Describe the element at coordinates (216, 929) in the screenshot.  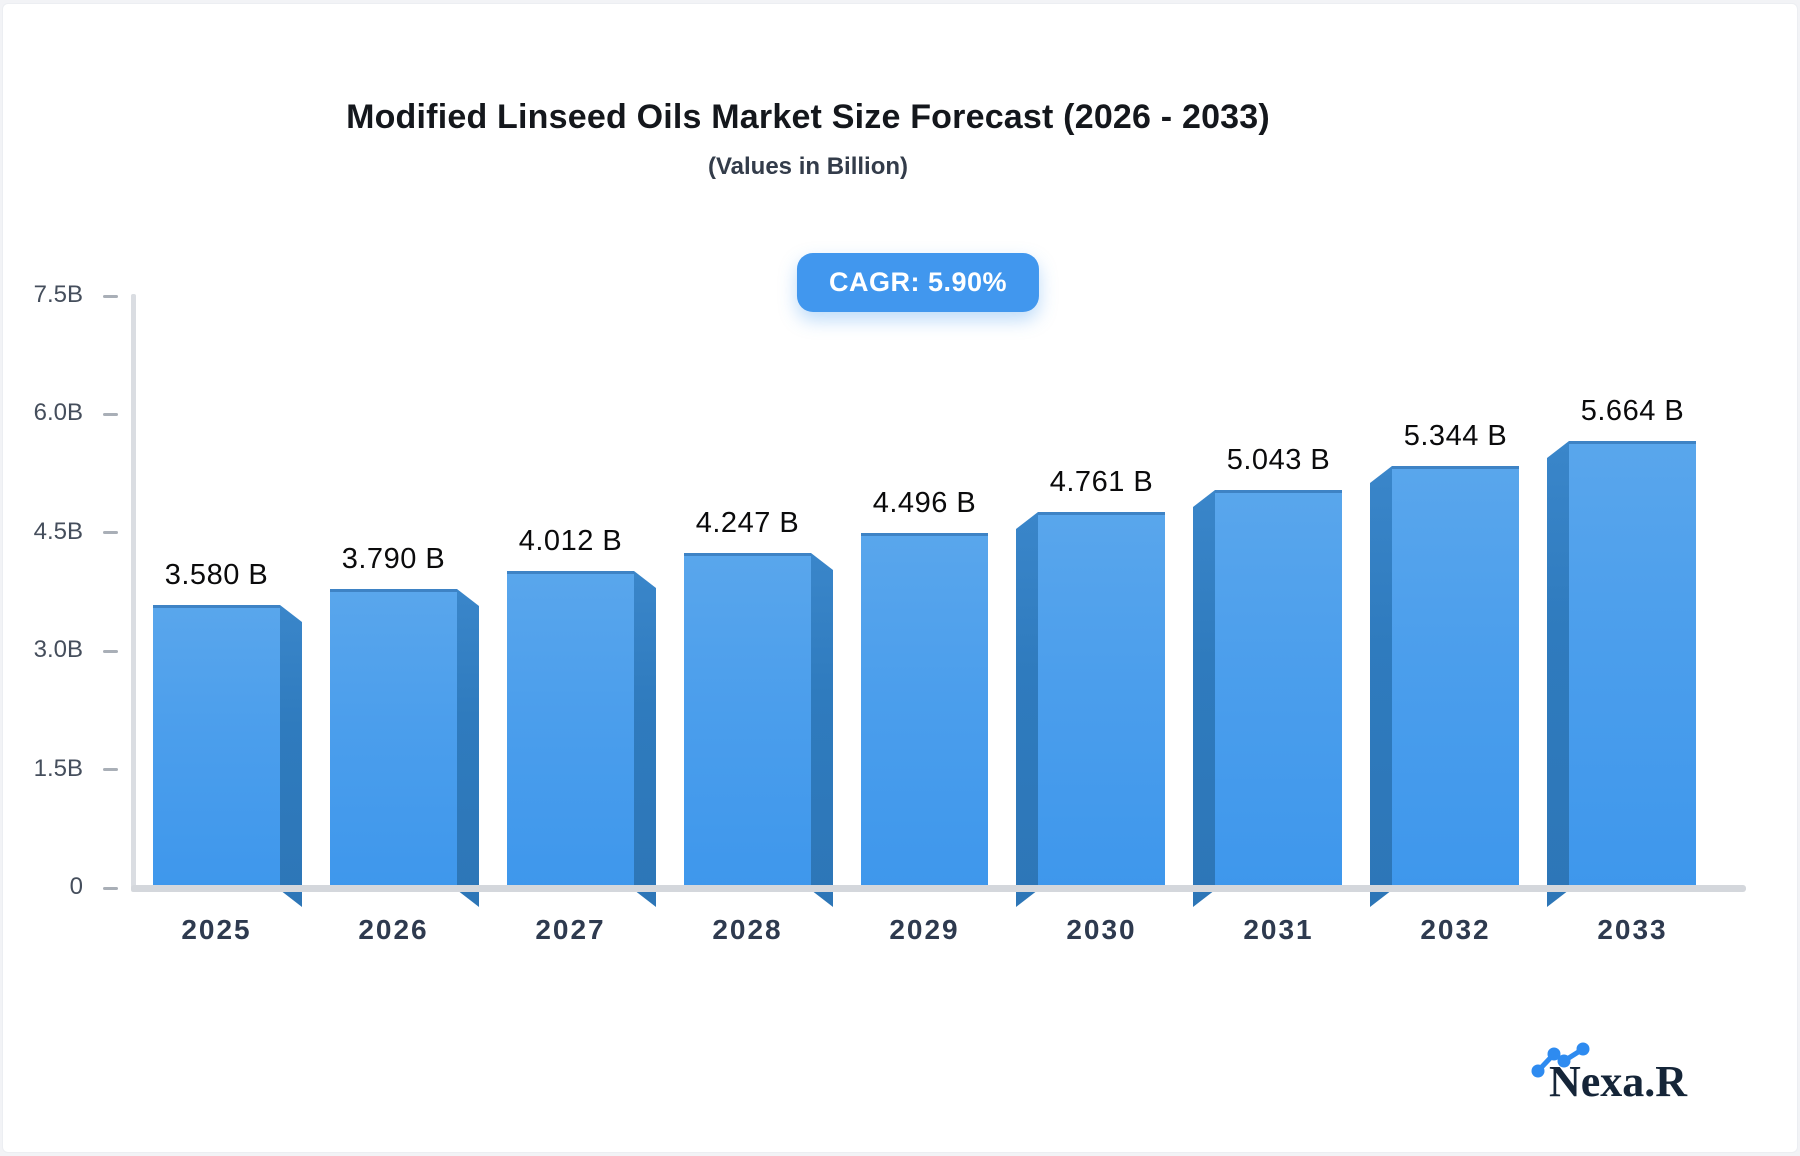
I see `x-axis-label: 2025` at that location.